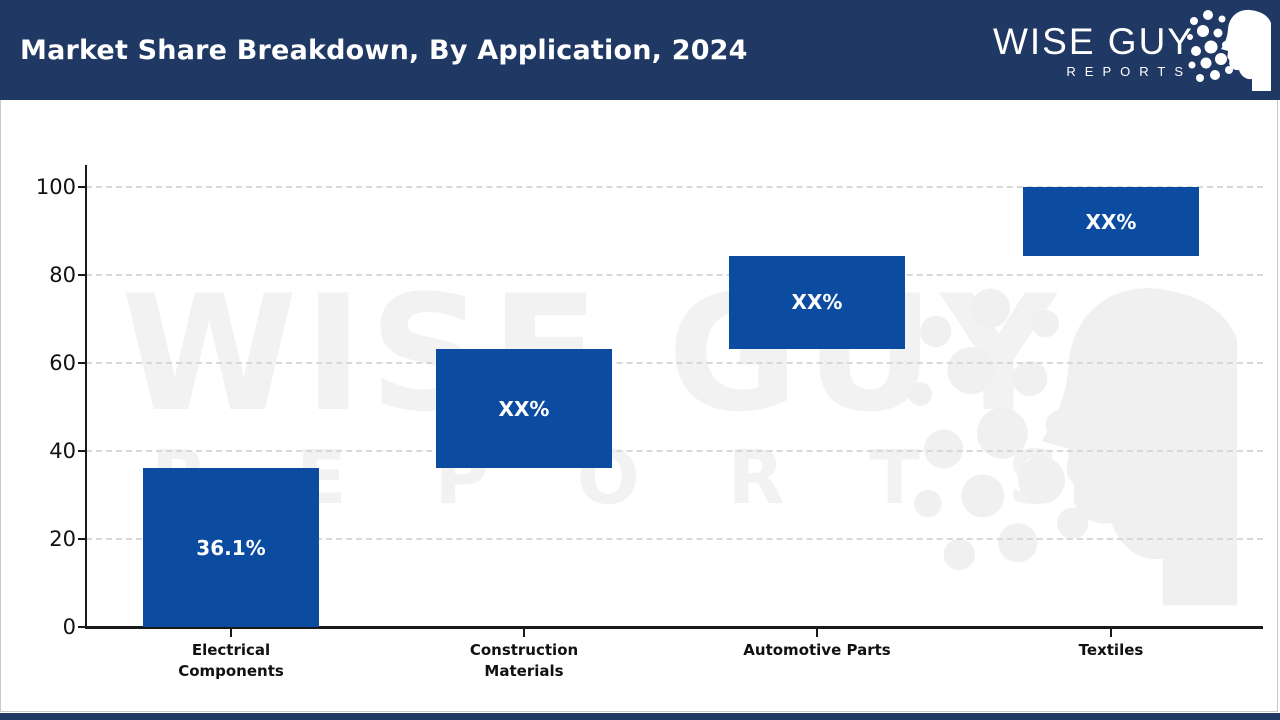  What do you see at coordinates (640, 716) in the screenshot?
I see `footer-accent-bar` at bounding box center [640, 716].